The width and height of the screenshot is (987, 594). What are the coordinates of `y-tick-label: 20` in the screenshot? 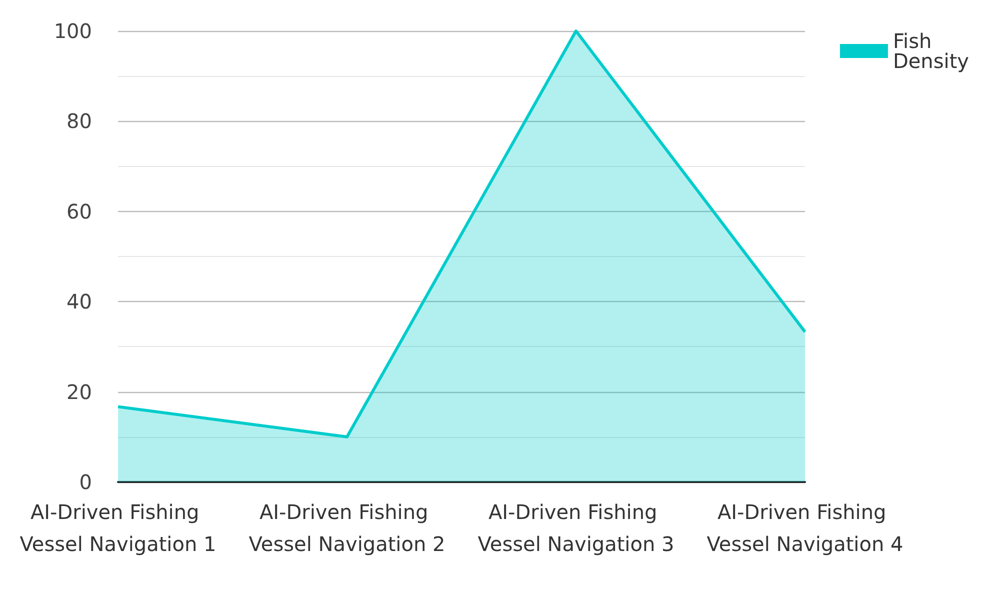 It's located at (79, 392).